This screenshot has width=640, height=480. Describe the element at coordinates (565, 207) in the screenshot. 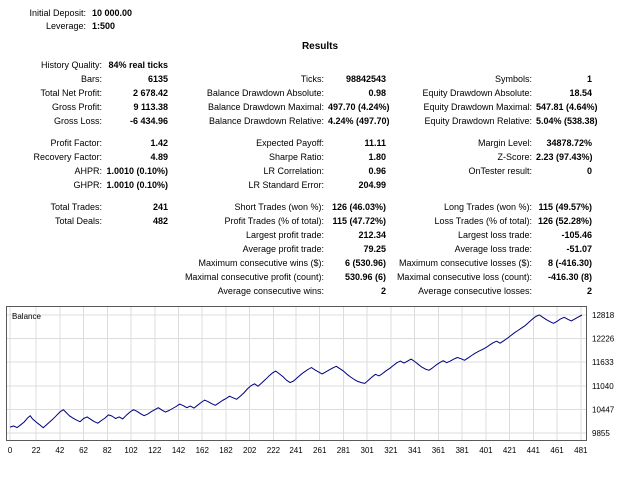

I see `stat-value: 115 (49.57%)` at that location.